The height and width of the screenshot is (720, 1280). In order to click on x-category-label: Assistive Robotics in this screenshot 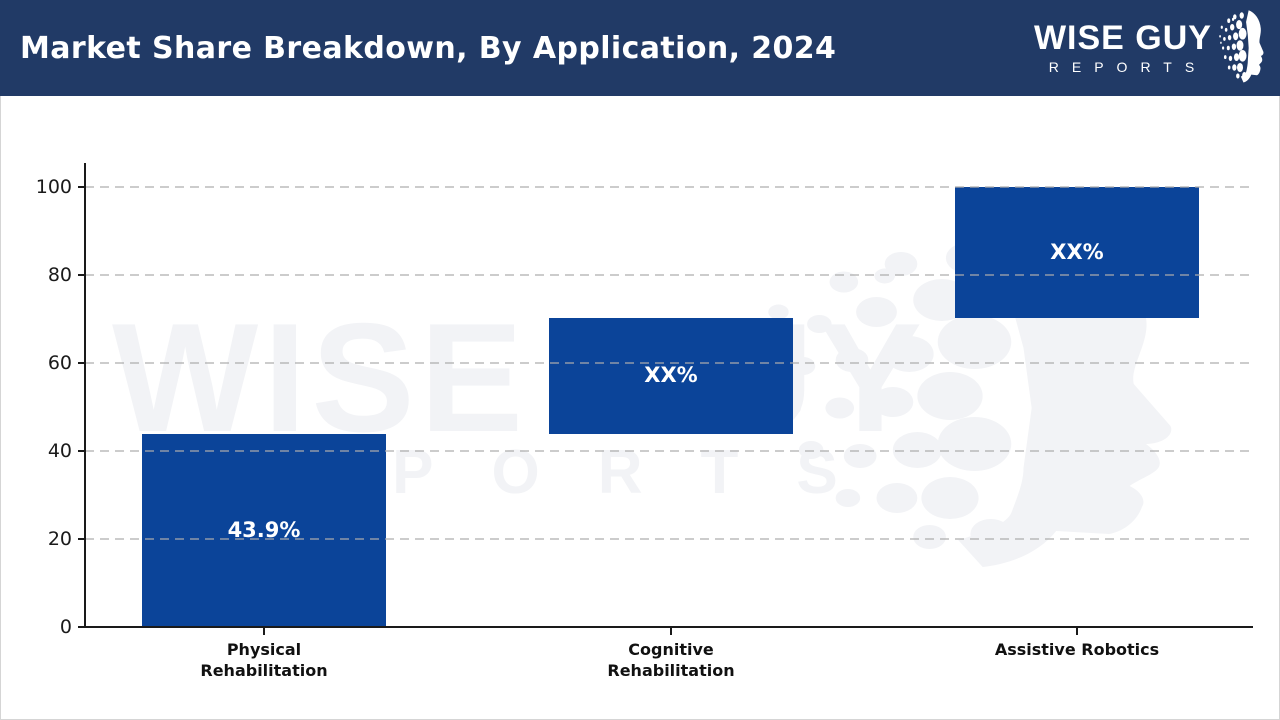, I will do `click(1077, 649)`.